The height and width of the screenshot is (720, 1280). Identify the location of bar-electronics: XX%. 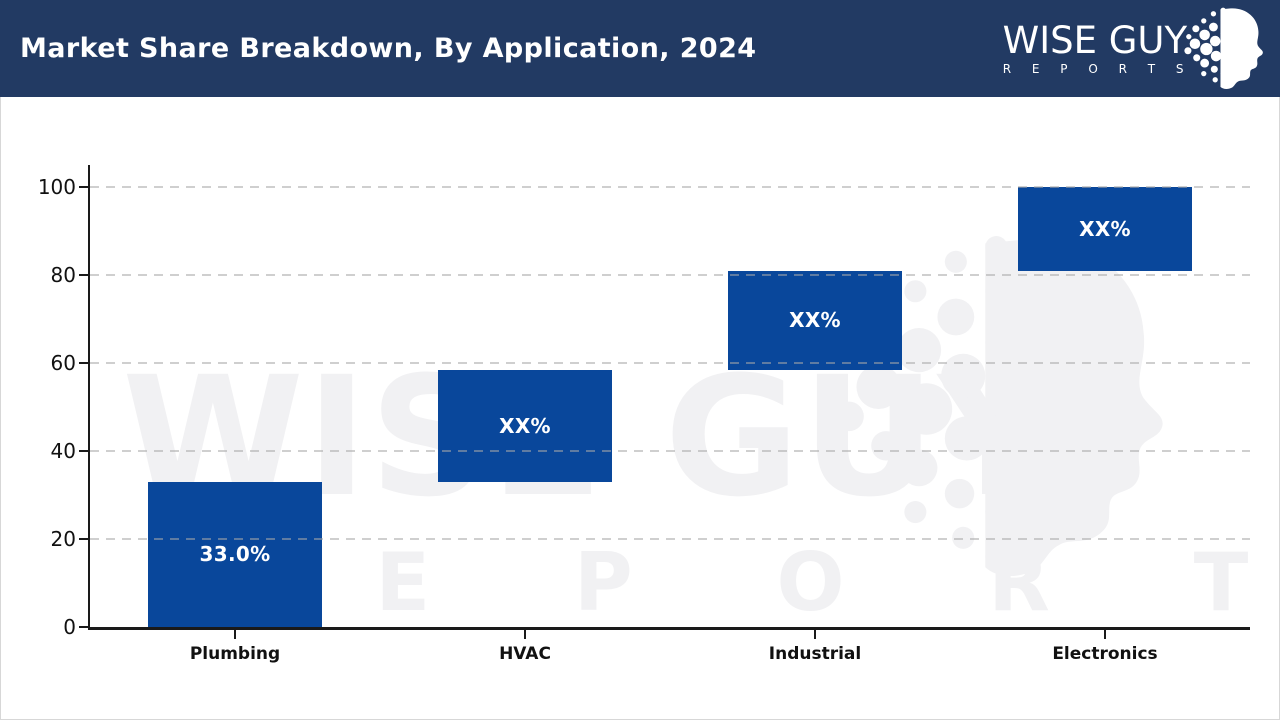
(1105, 229).